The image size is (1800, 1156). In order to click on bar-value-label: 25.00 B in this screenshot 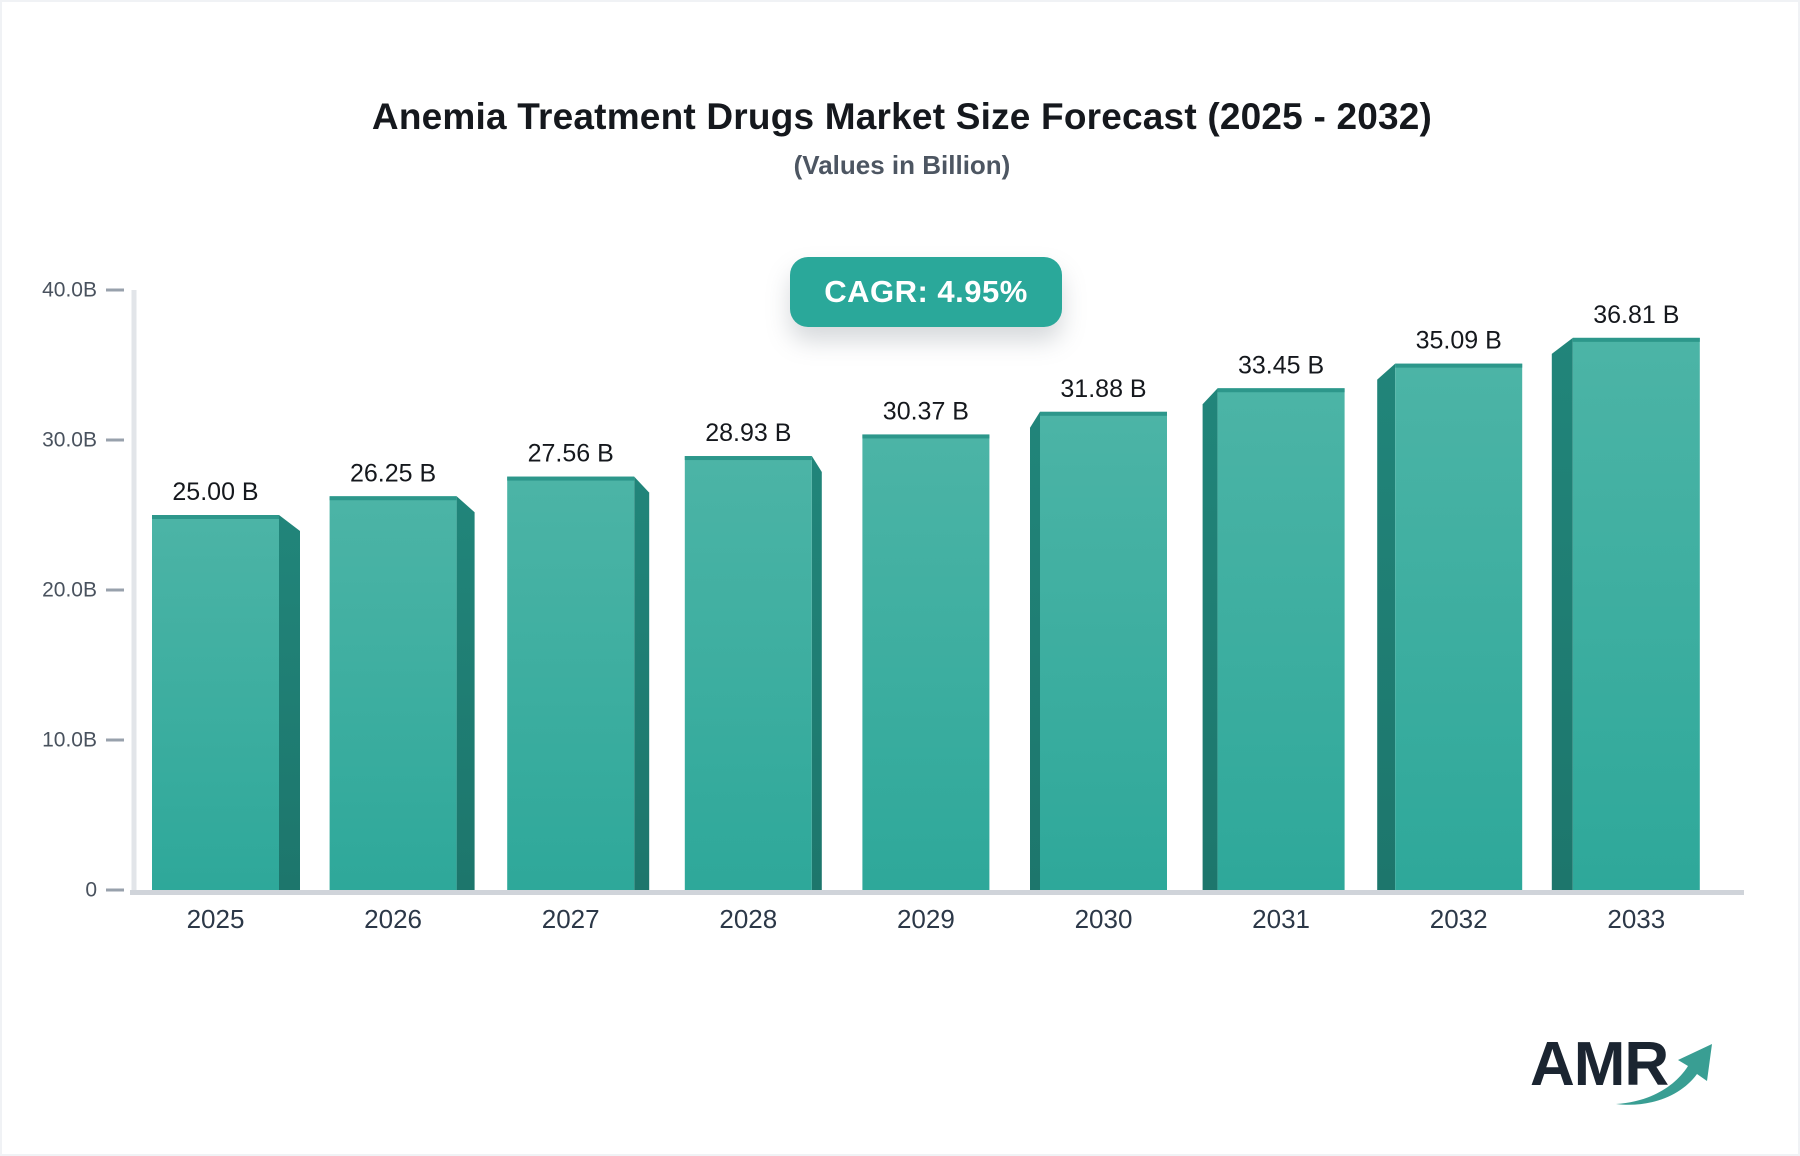, I will do `click(215, 492)`.